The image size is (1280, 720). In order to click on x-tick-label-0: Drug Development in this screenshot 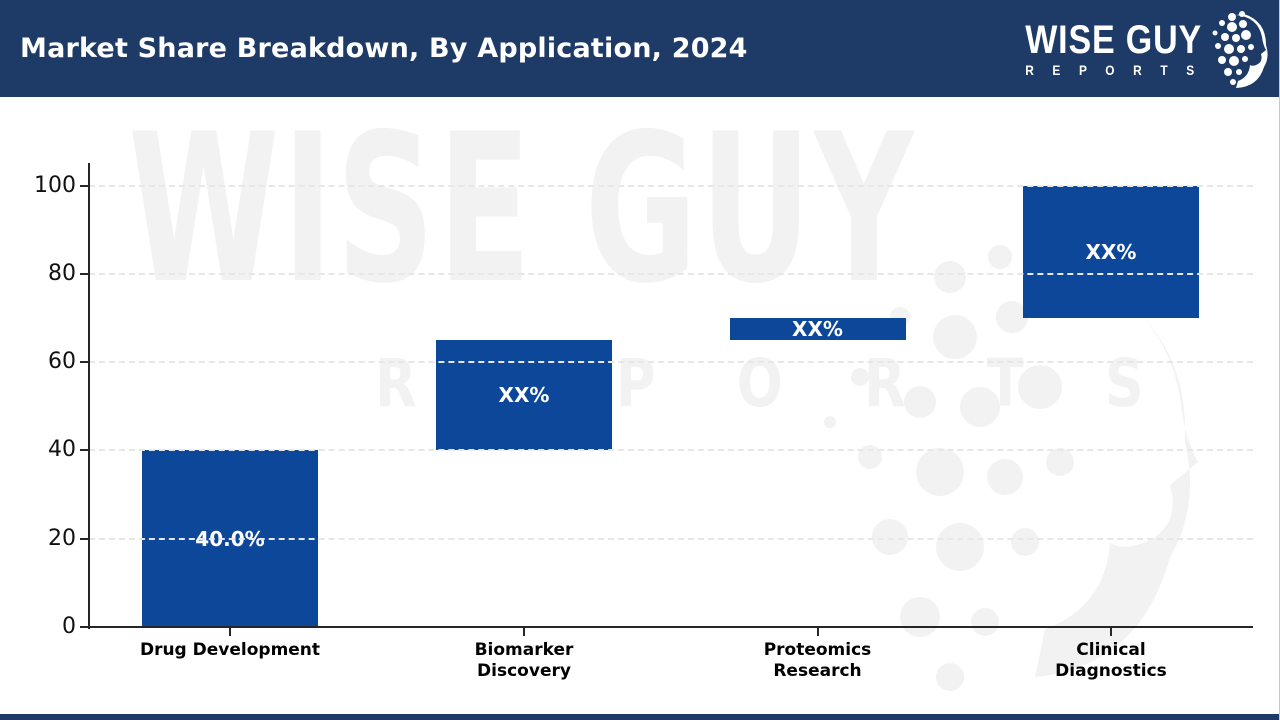, I will do `click(230, 650)`.